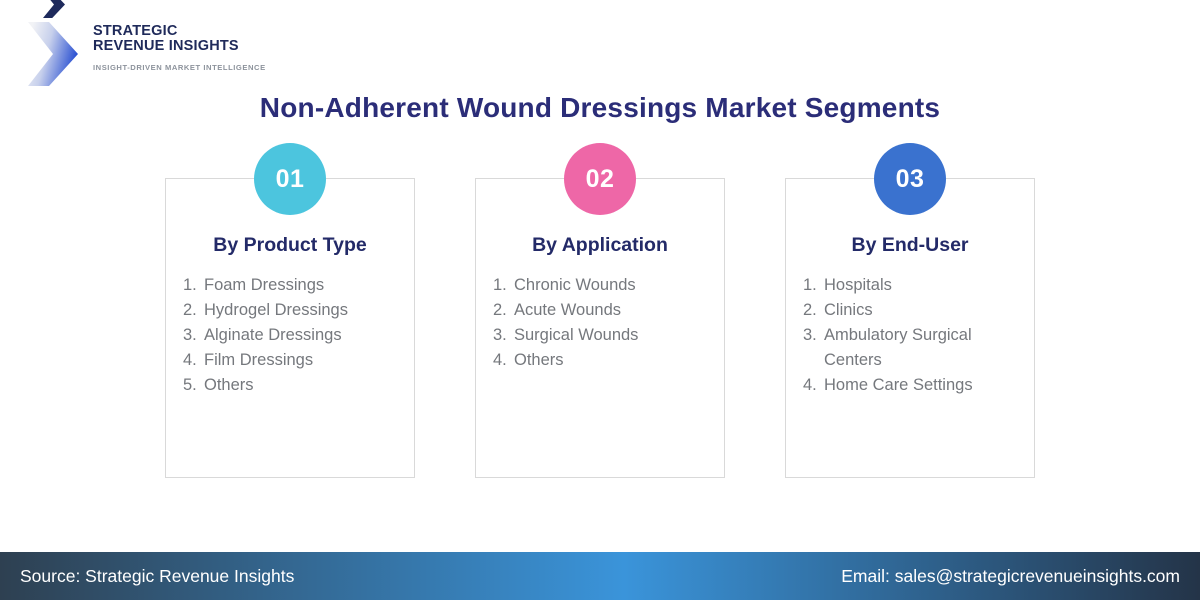  Describe the element at coordinates (568, 310) in the screenshot. I see `list-item-text: Acute Wounds` at that location.